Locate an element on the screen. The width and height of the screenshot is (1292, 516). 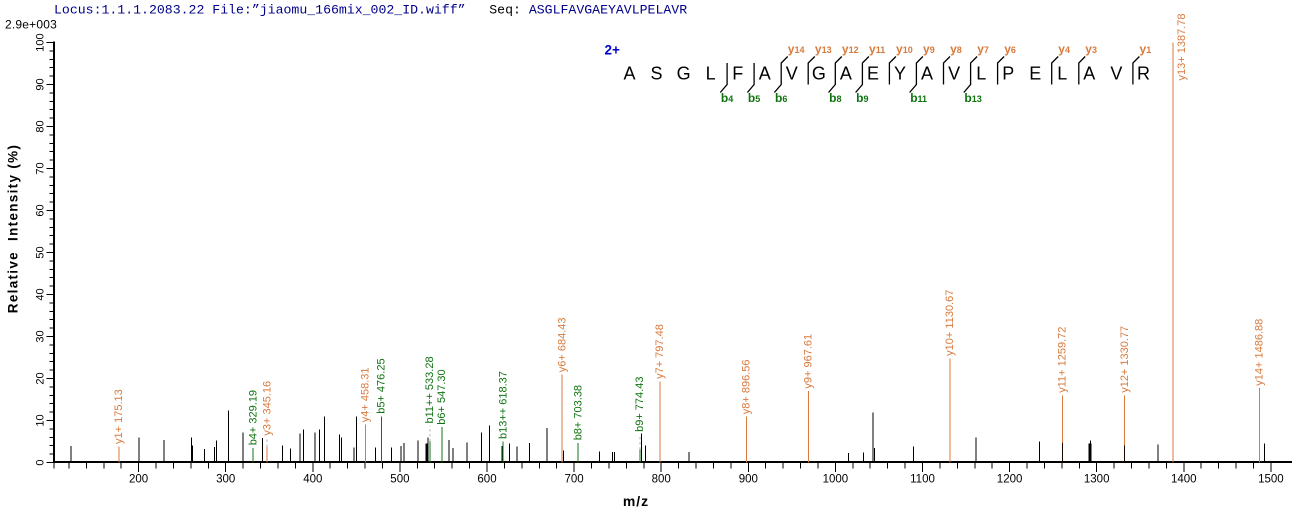
svg-text: y3+ 345.16 is located at coordinates (267, 408).